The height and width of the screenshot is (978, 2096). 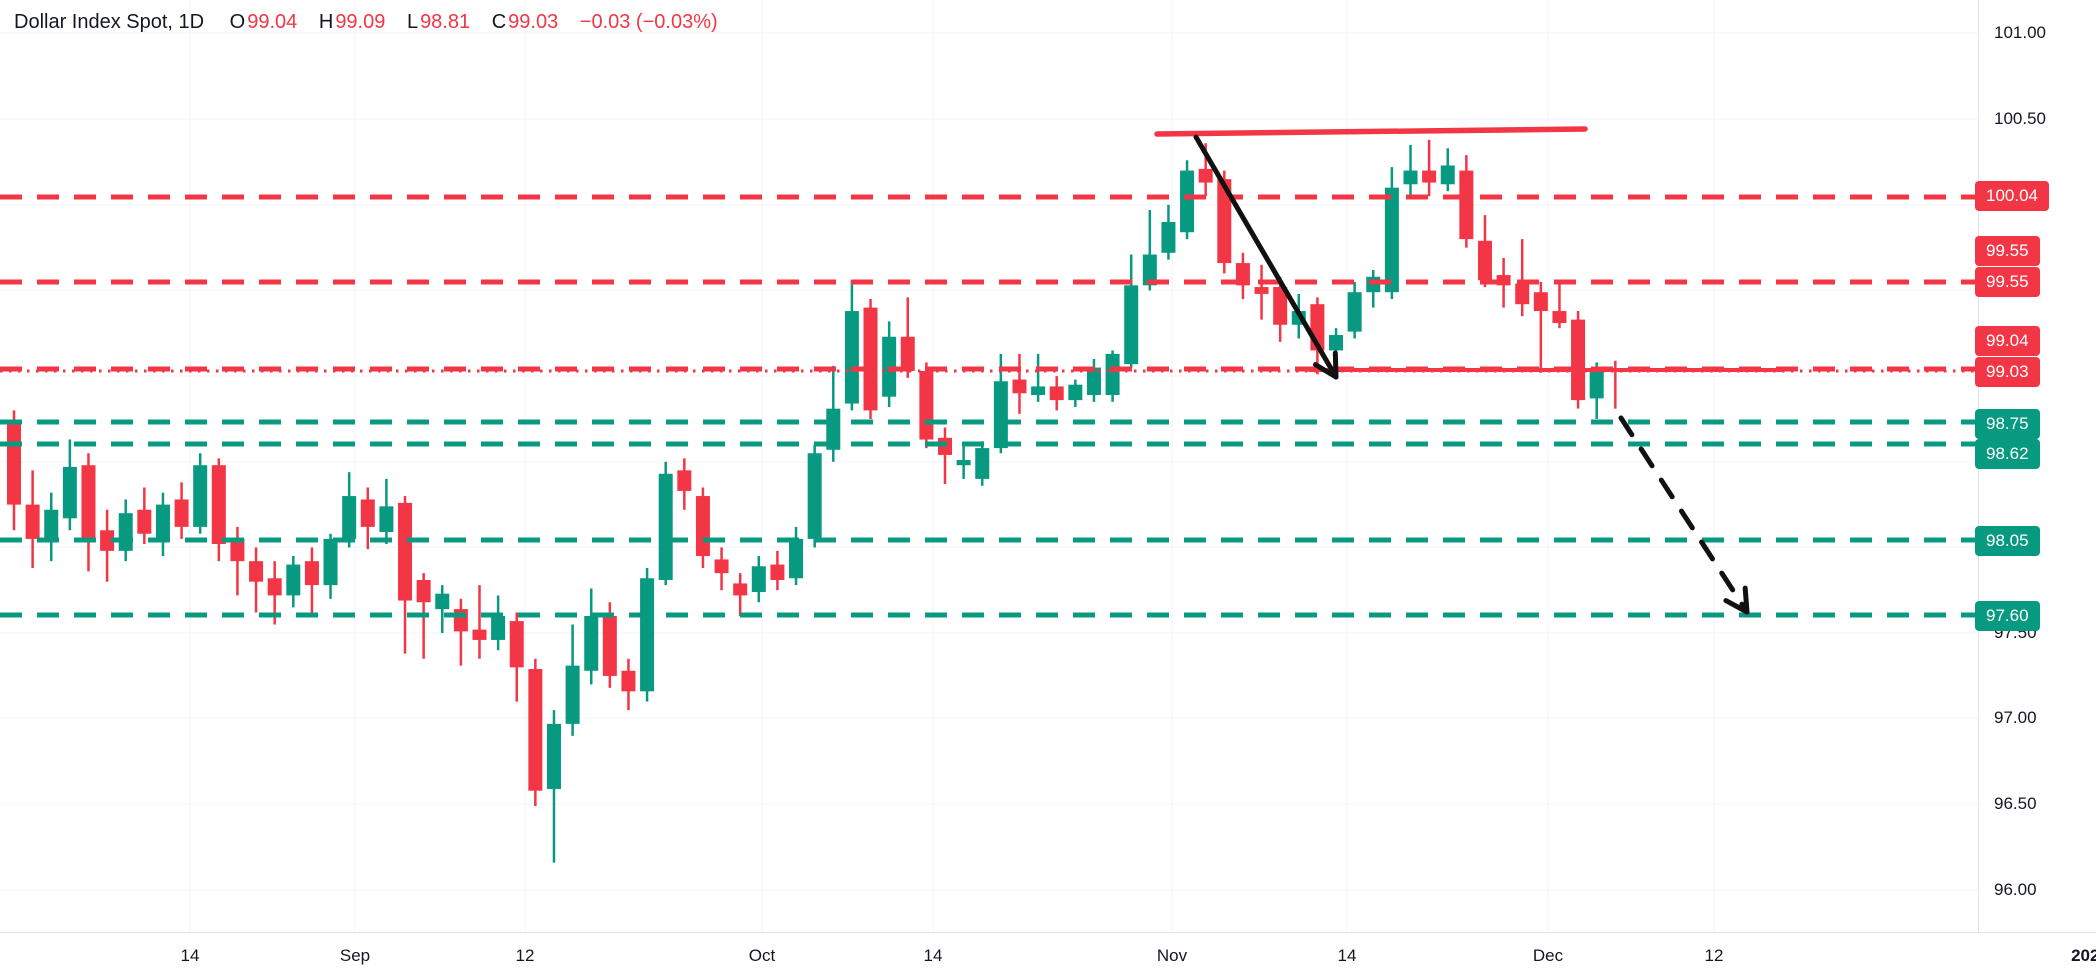 What do you see at coordinates (1172, 955) in the screenshot?
I see `time-tick-label: Nov` at bounding box center [1172, 955].